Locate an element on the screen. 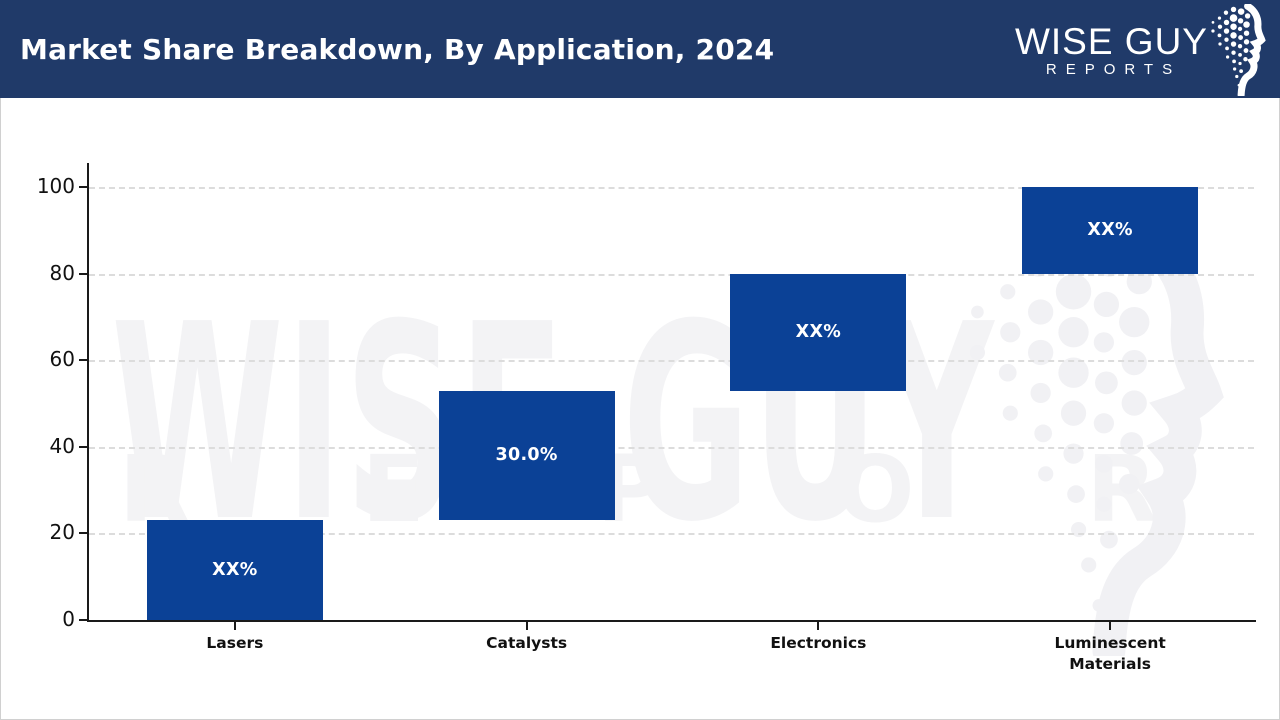 The width and height of the screenshot is (1280, 720). x-category-label-electronics: Electronics is located at coordinates (818, 643).